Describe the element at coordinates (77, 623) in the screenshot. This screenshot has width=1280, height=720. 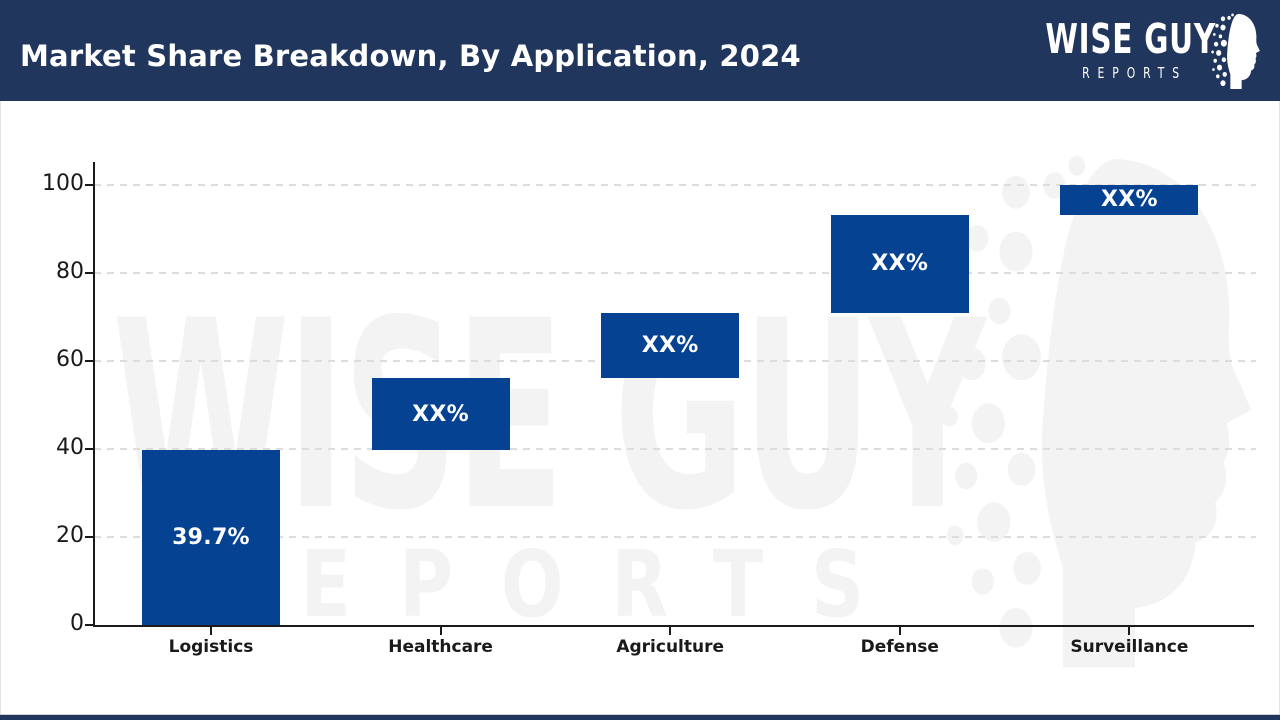
I see `y-tick-label: 0` at that location.